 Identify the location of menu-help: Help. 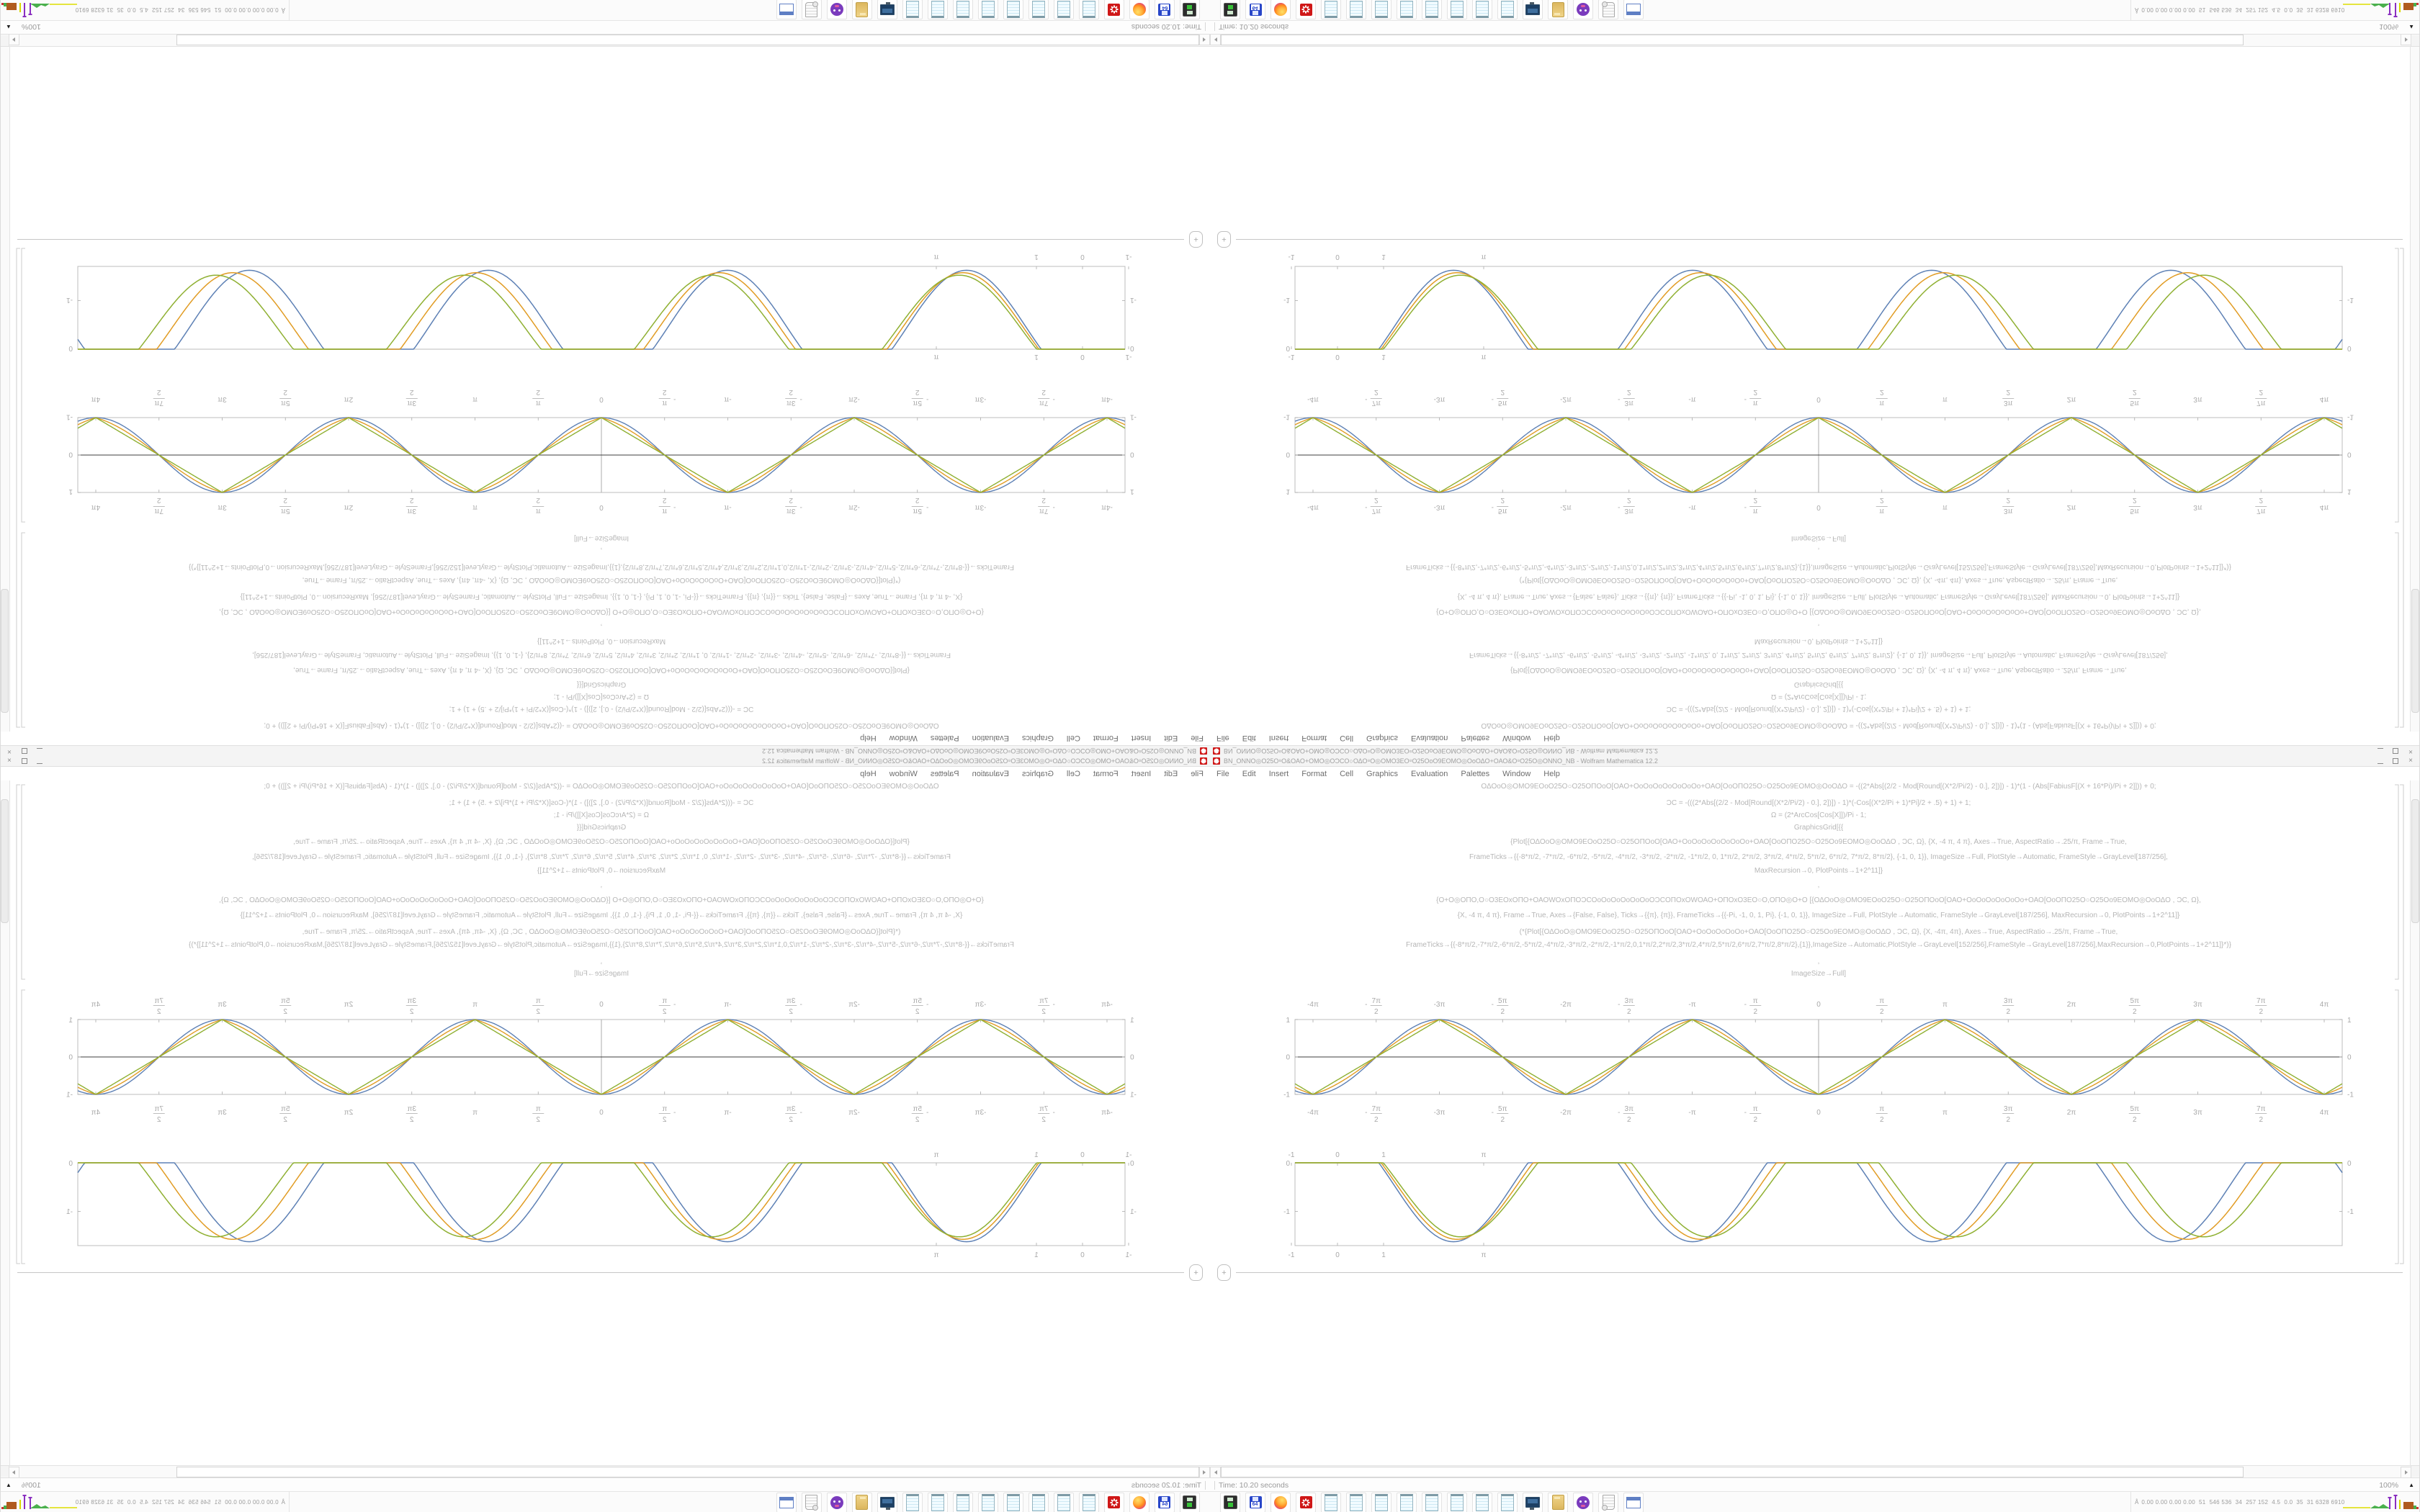
(1551, 773).